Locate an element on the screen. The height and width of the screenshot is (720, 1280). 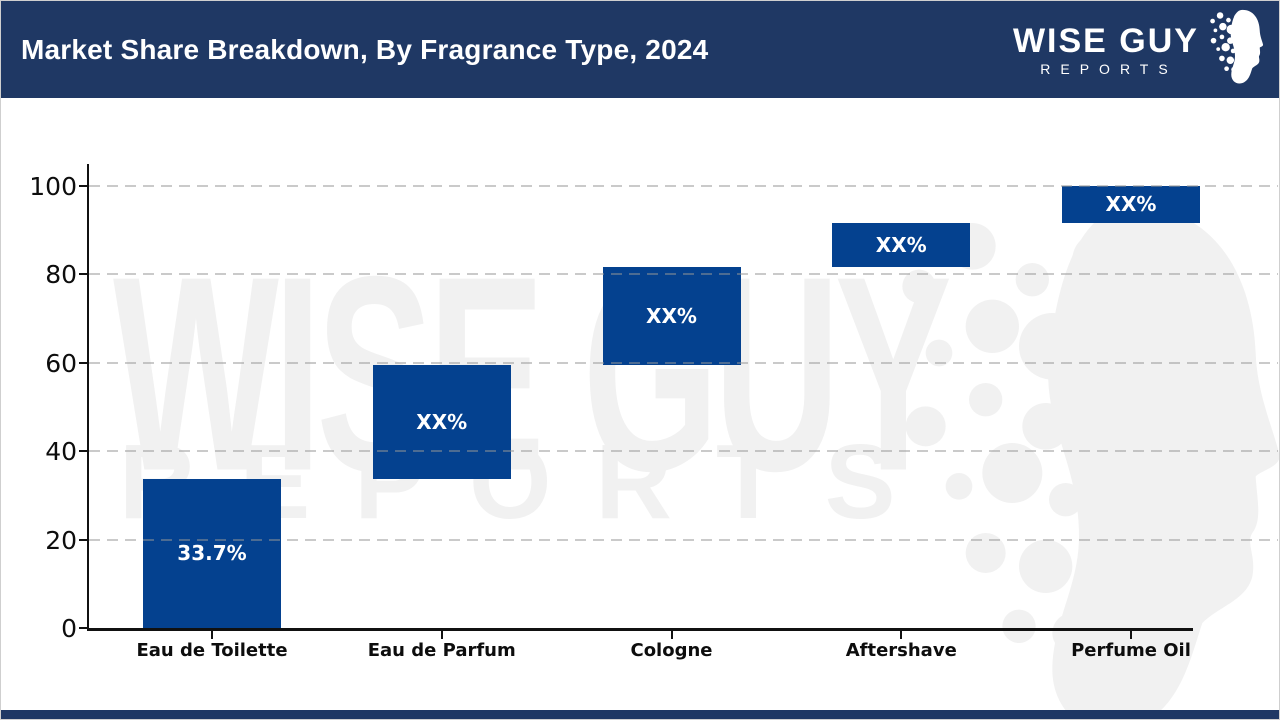
bar-eau-de-parfum: XX% is located at coordinates (441, 421).